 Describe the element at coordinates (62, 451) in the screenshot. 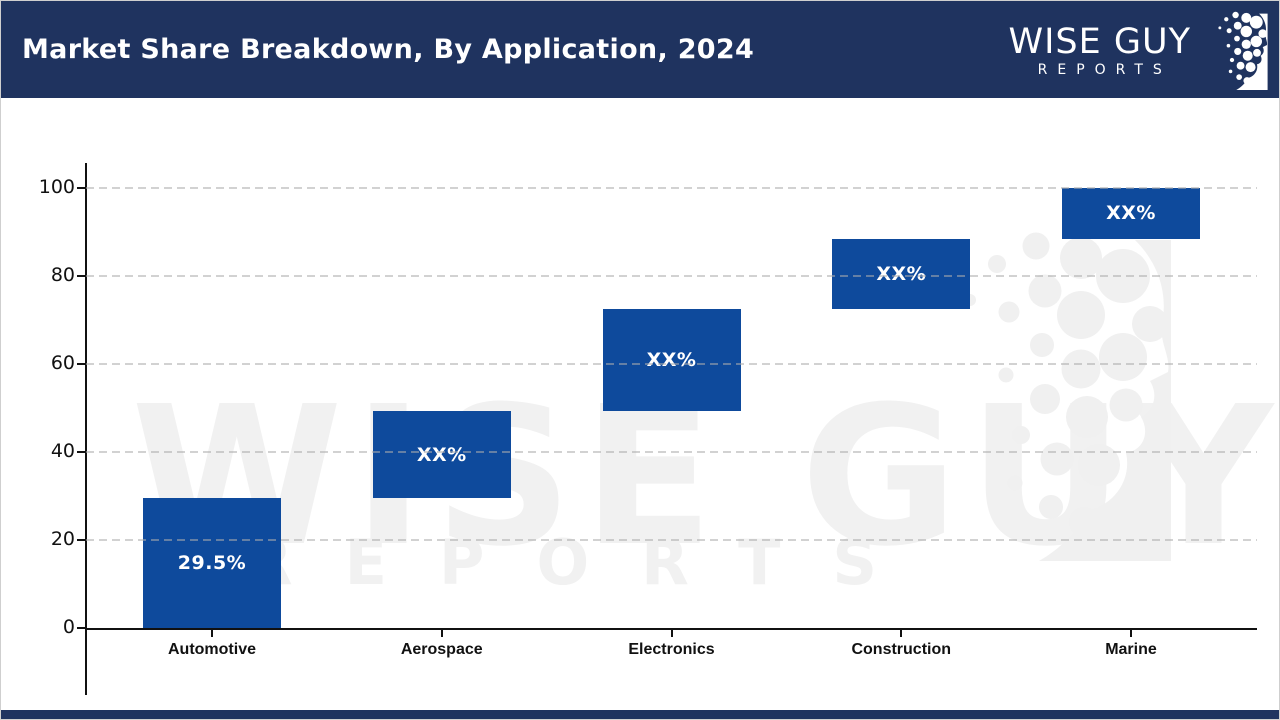

I see `y-tick-label: 40` at that location.